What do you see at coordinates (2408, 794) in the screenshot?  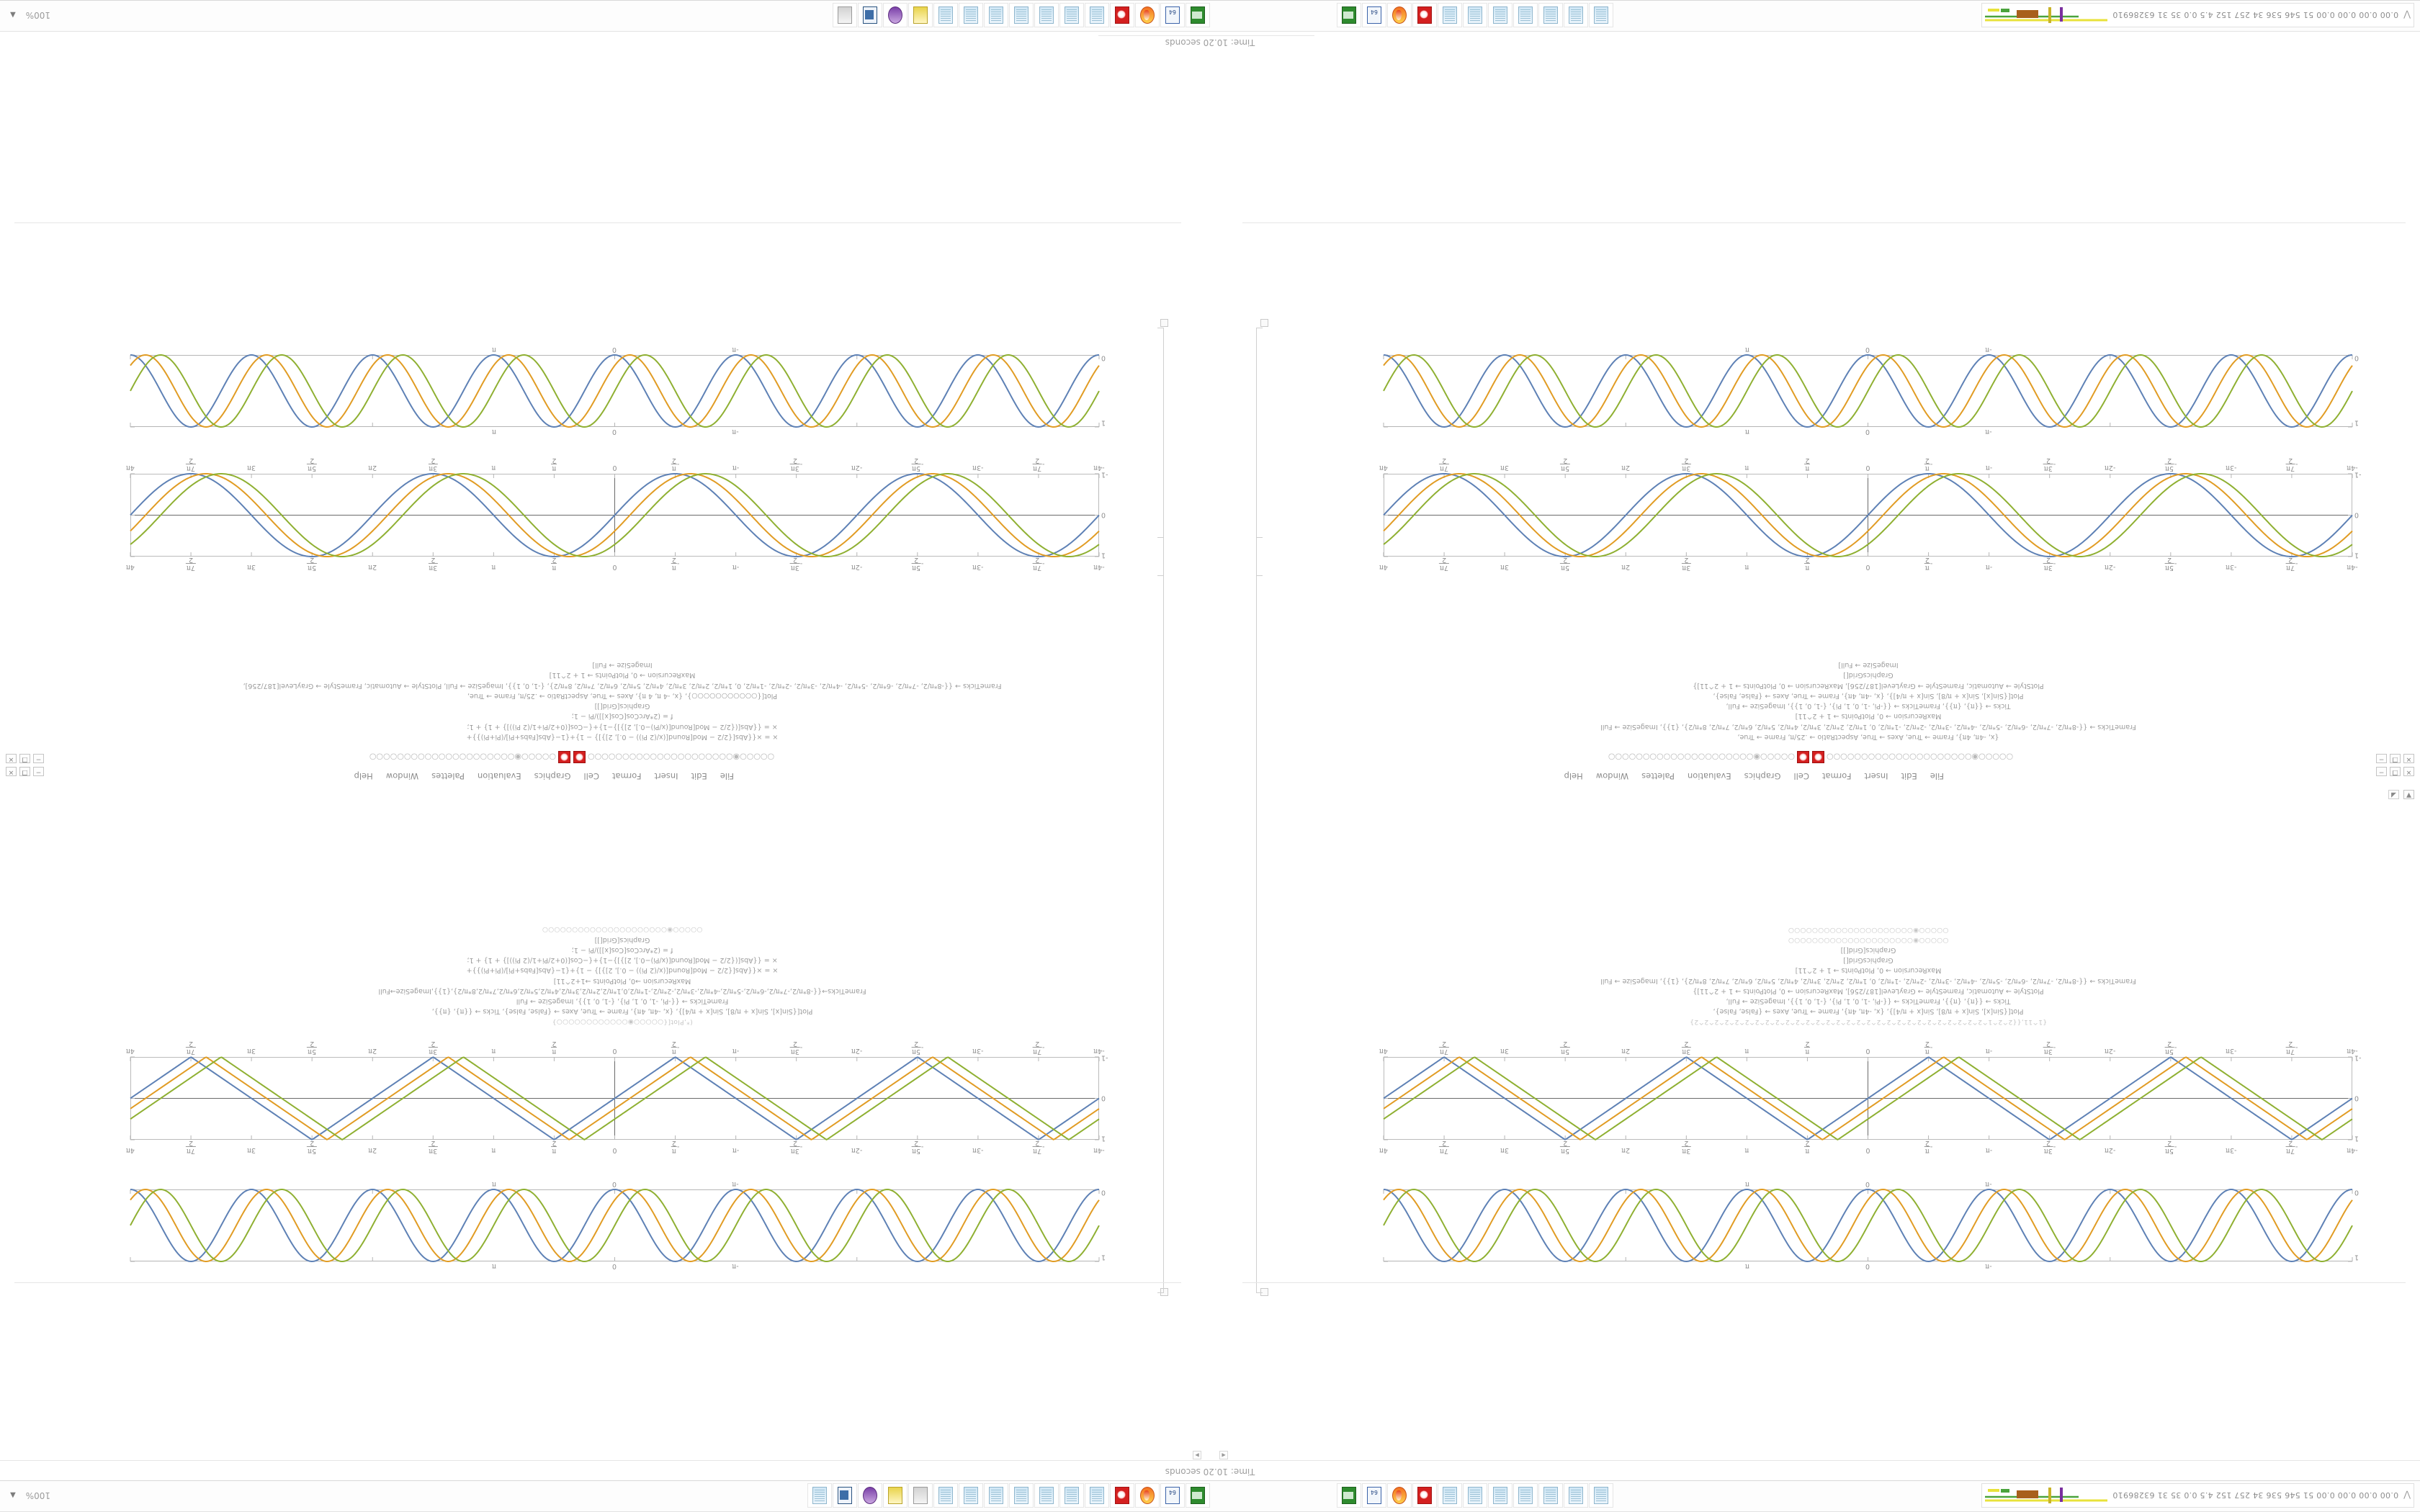 I see `chevron-down-icon: ▼` at bounding box center [2408, 794].